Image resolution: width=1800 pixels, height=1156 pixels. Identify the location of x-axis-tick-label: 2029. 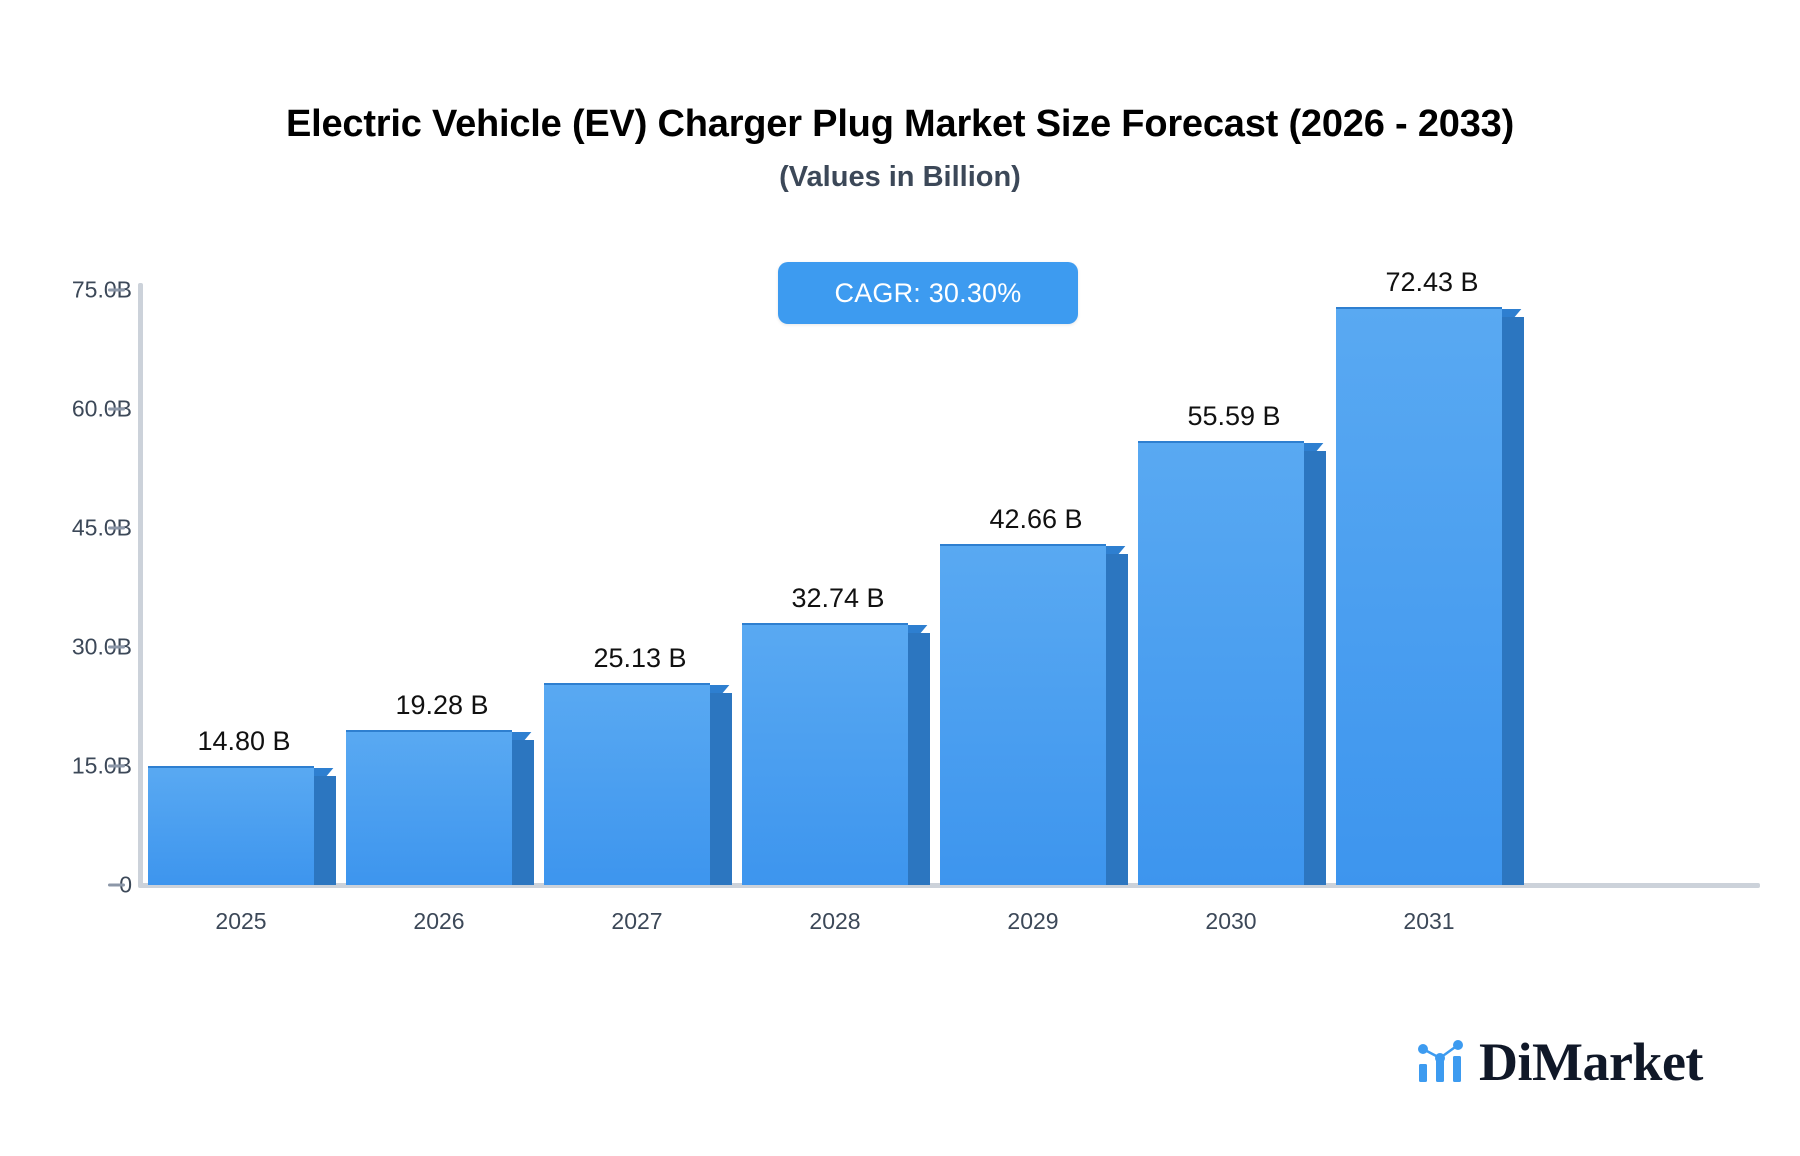
(1033, 921).